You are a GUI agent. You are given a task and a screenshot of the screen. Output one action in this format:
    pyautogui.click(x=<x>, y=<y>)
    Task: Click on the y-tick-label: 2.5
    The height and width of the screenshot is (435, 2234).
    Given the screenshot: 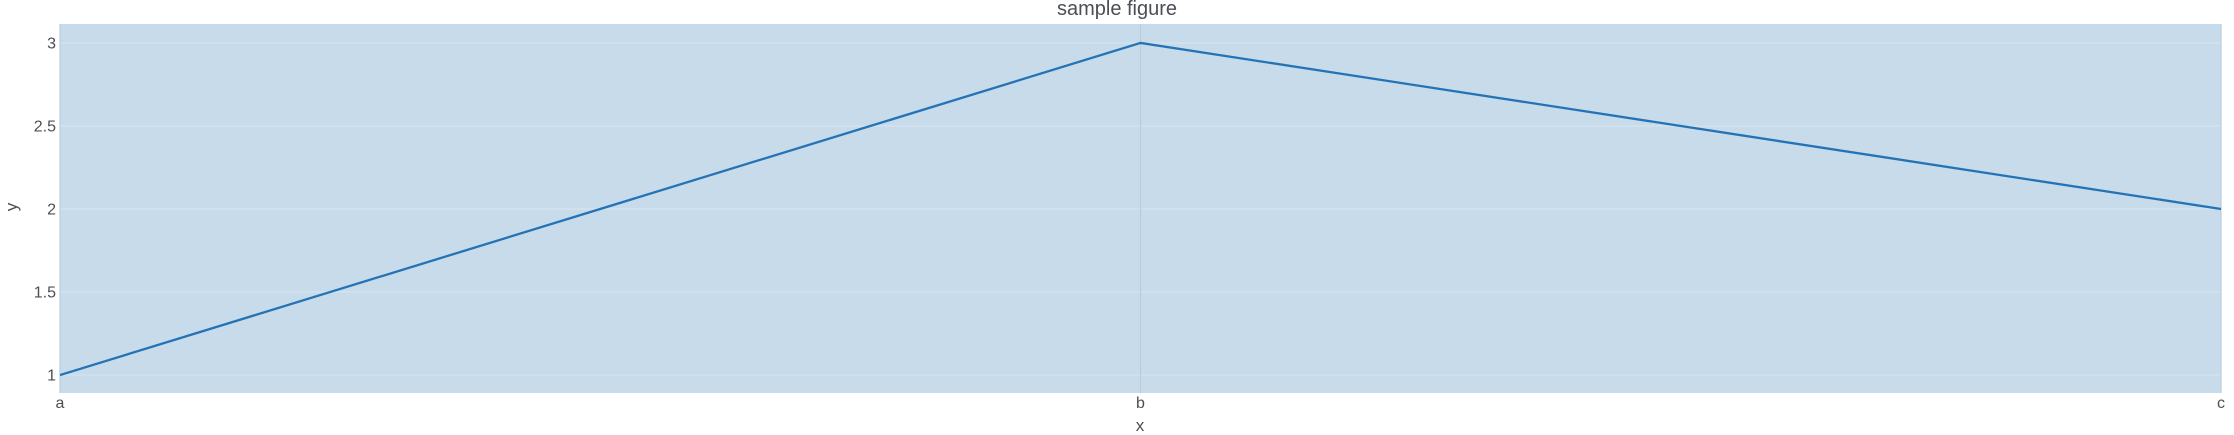 What is the action you would take?
    pyautogui.click(x=45, y=126)
    